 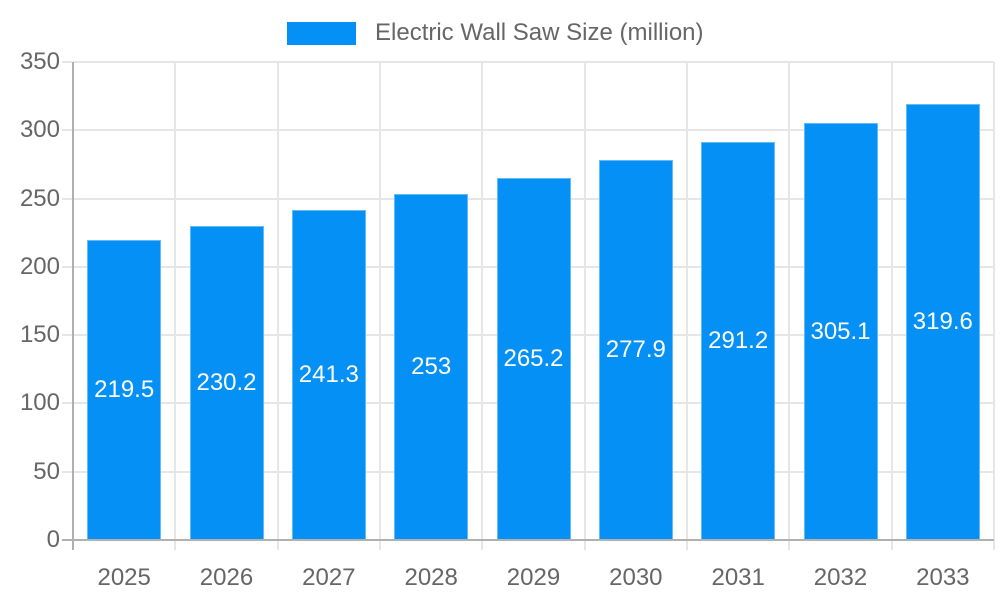 I want to click on x-axis-tick-label: 2025, so click(x=124, y=577).